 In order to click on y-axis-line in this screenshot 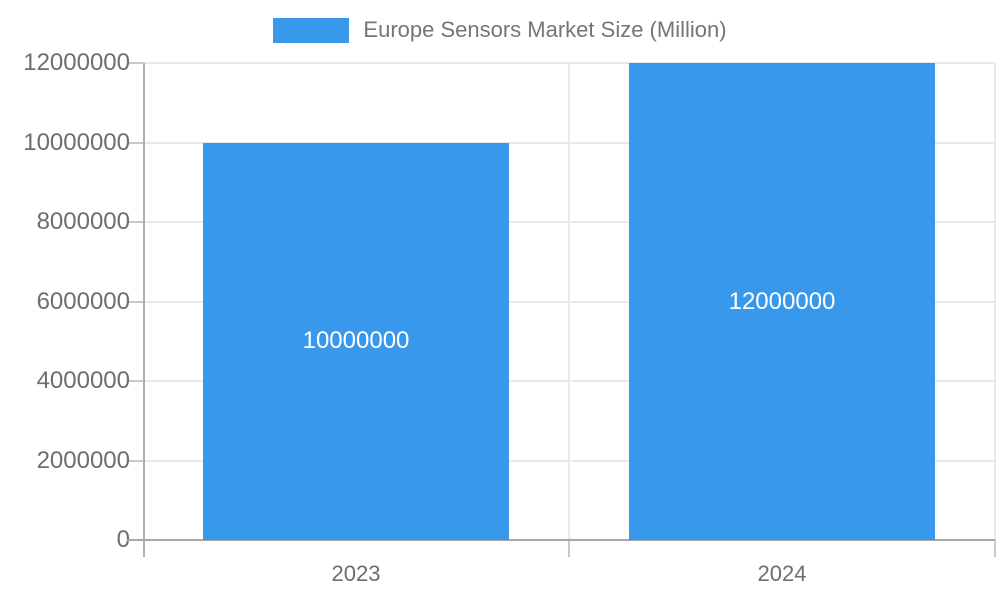, I will do `click(144, 310)`.